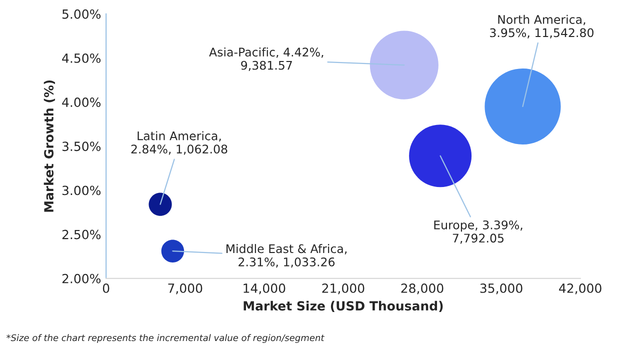 This screenshot has height=348, width=624. What do you see at coordinates (165, 338) in the screenshot?
I see `text: *Size of the chart represents the incremental value of region/segment` at bounding box center [165, 338].